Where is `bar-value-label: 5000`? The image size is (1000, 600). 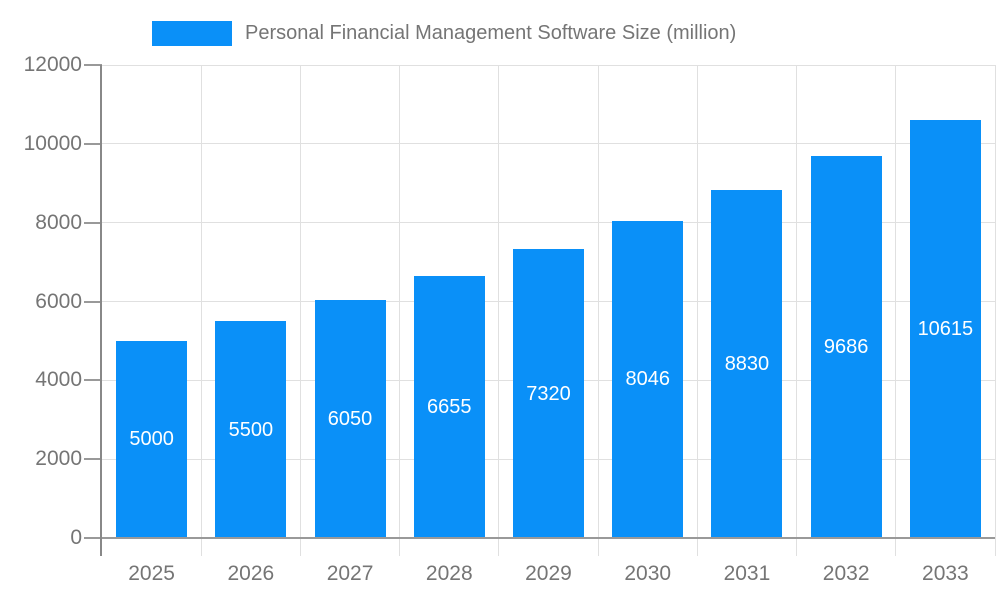
bar-value-label: 5000 is located at coordinates (151, 439).